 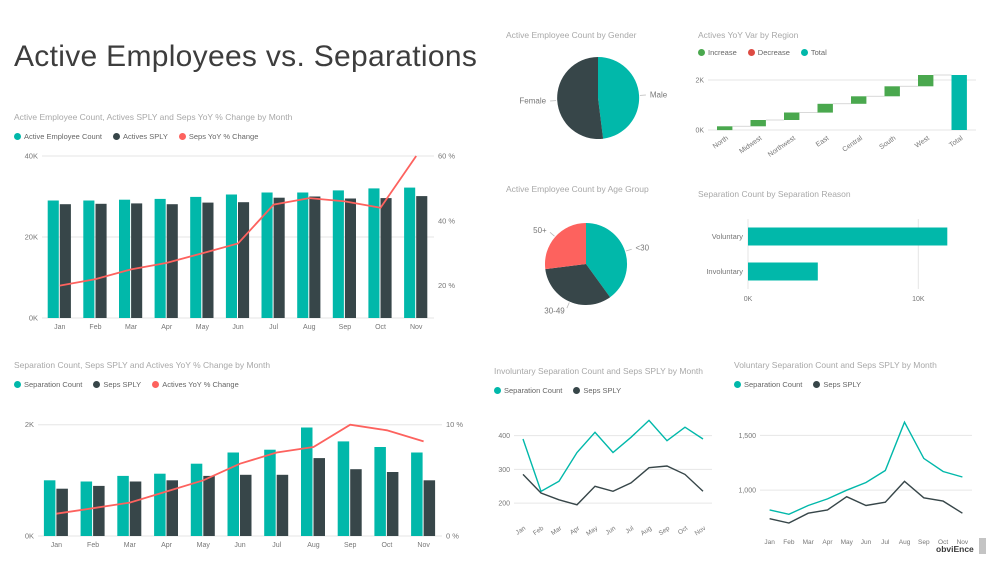 I want to click on legend-label: Actives YoY % Change, so click(x=200, y=384).